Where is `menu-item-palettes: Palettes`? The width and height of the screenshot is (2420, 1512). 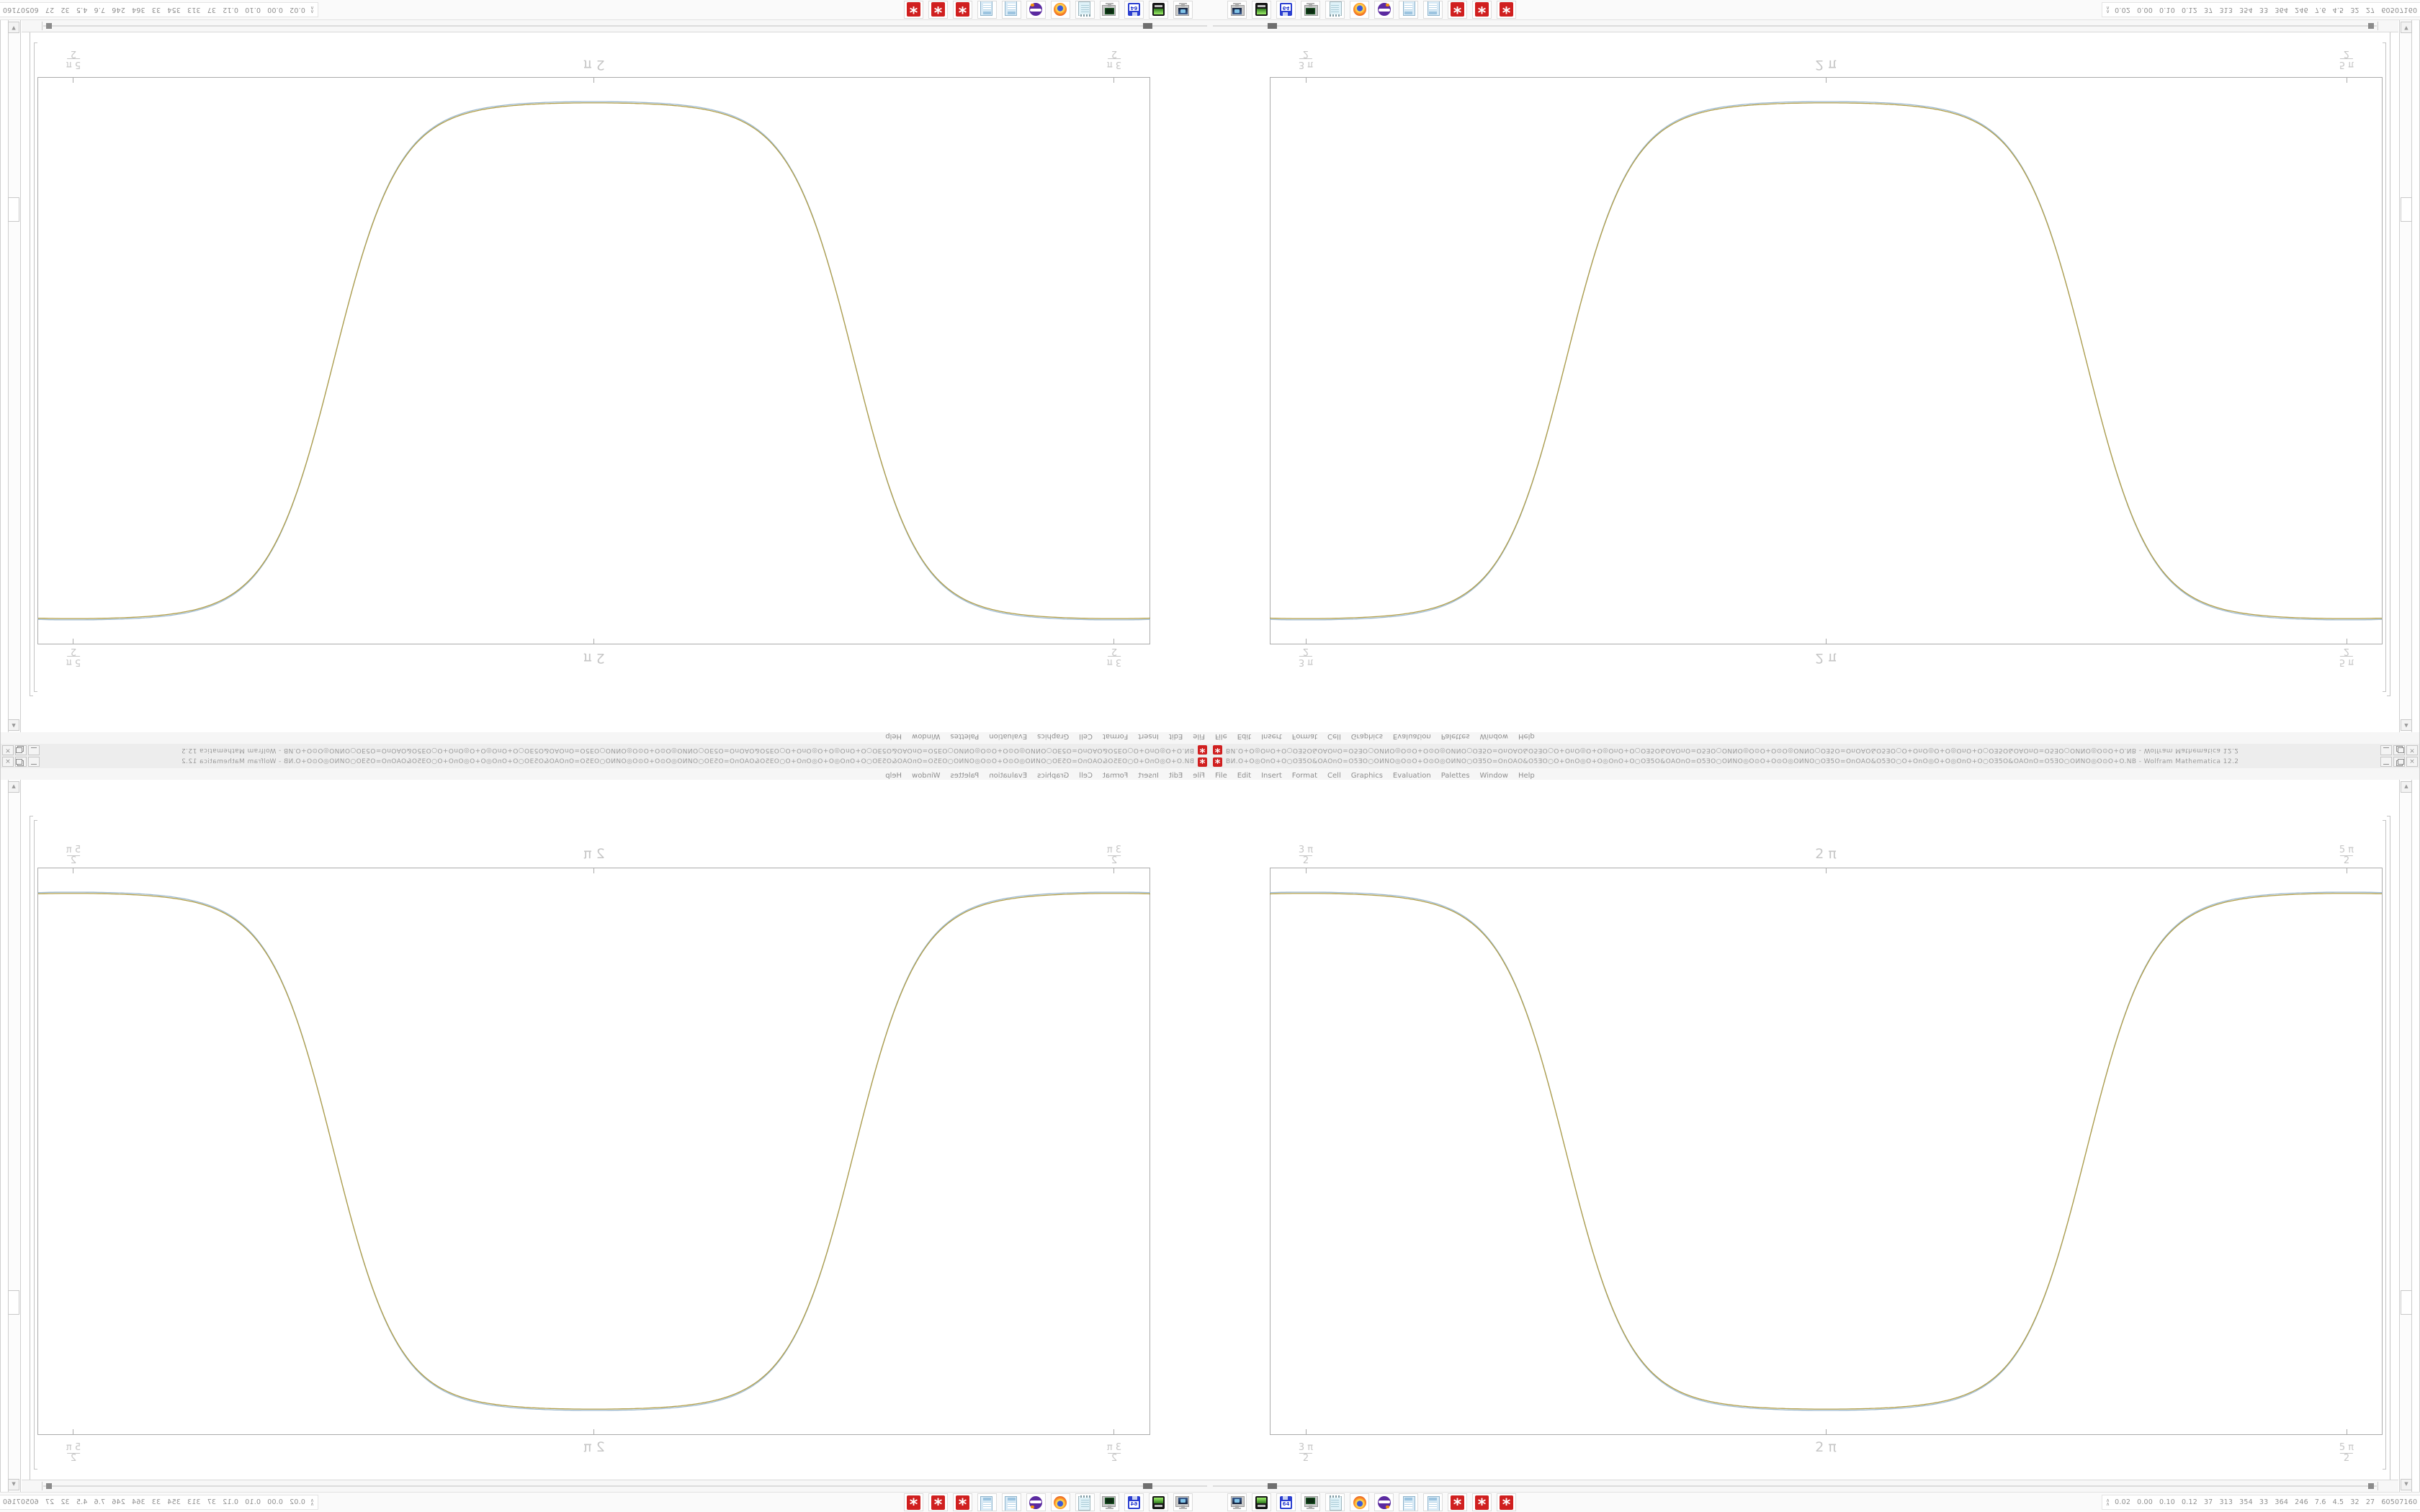 menu-item-palettes: Palettes is located at coordinates (1455, 776).